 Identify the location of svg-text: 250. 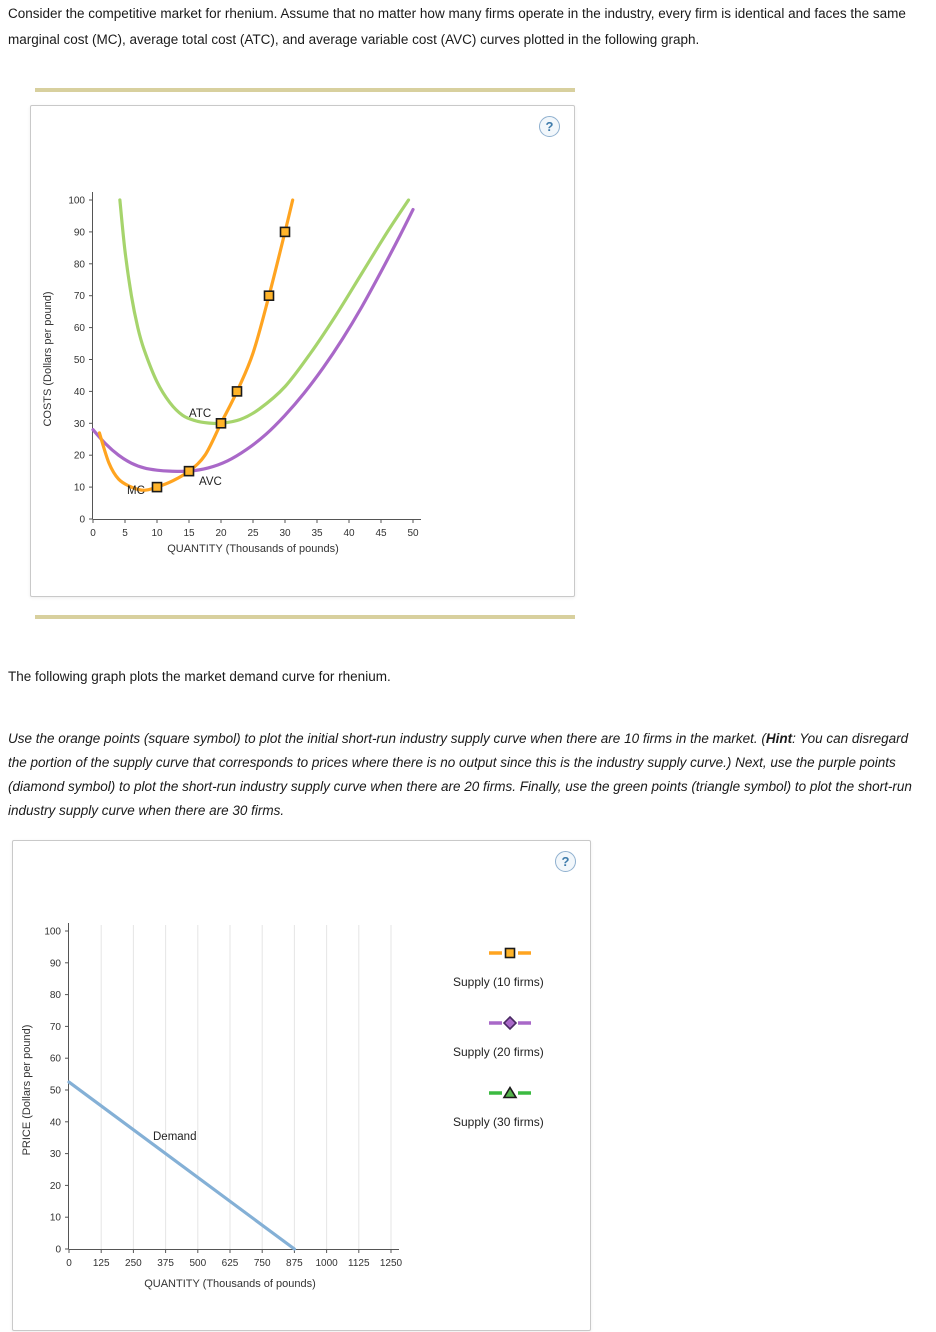
(133, 1263).